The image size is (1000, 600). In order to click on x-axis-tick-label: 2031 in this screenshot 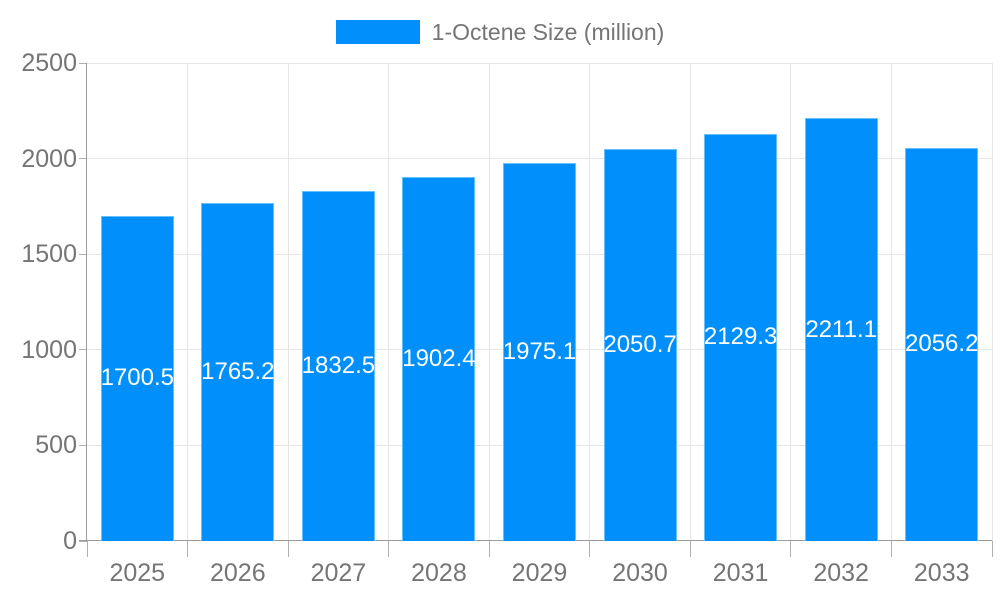, I will do `click(740, 573)`.